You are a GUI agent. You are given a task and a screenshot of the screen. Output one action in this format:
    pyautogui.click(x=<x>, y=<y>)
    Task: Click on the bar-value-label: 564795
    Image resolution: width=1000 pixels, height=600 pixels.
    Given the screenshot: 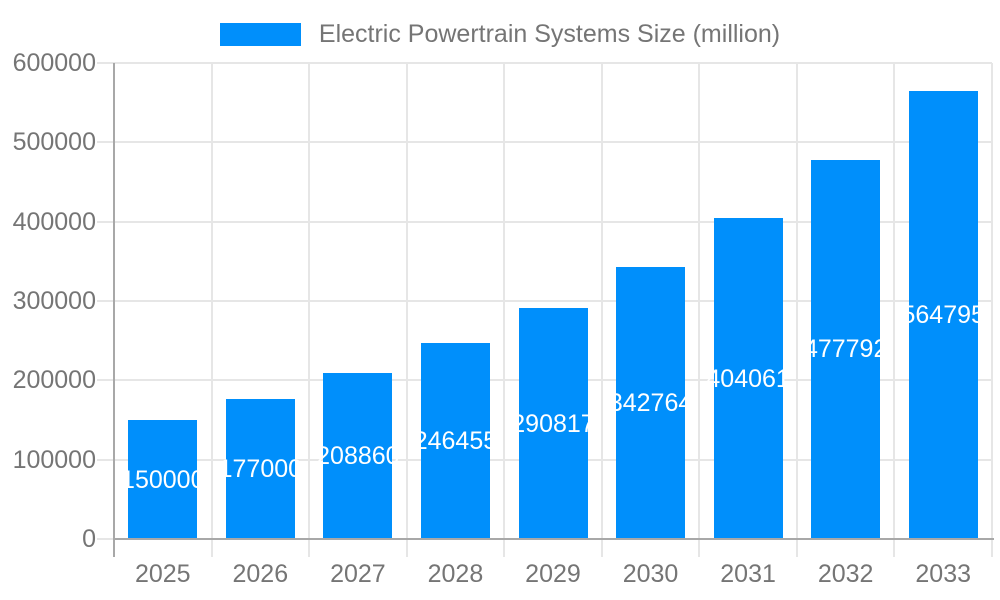 What is the action you would take?
    pyautogui.click(x=943, y=314)
    